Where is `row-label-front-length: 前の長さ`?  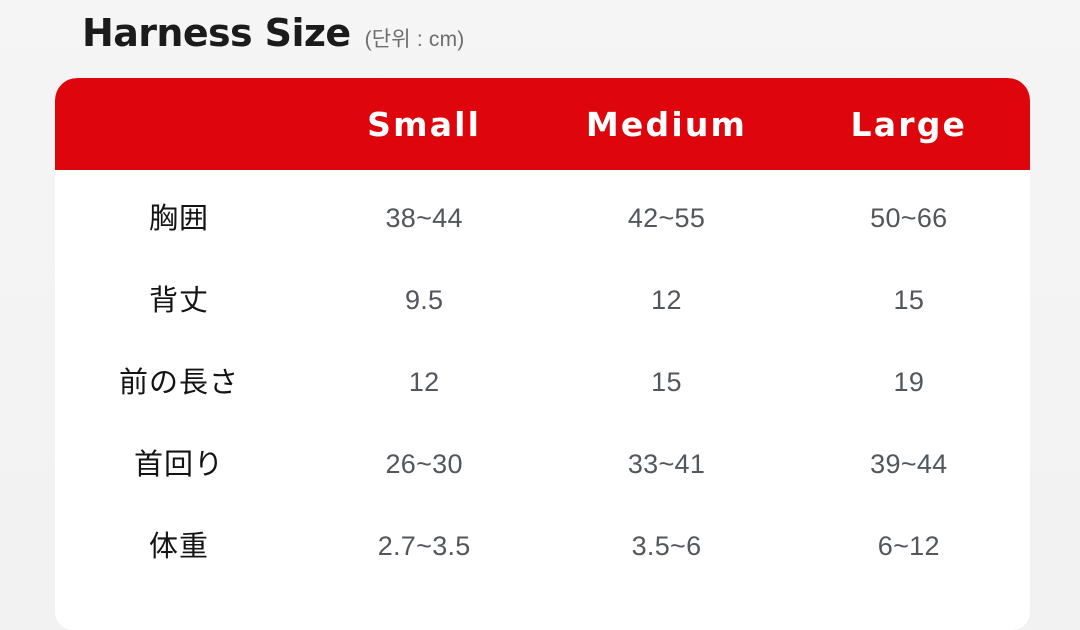
row-label-front-length: 前の長さ is located at coordinates (178, 382).